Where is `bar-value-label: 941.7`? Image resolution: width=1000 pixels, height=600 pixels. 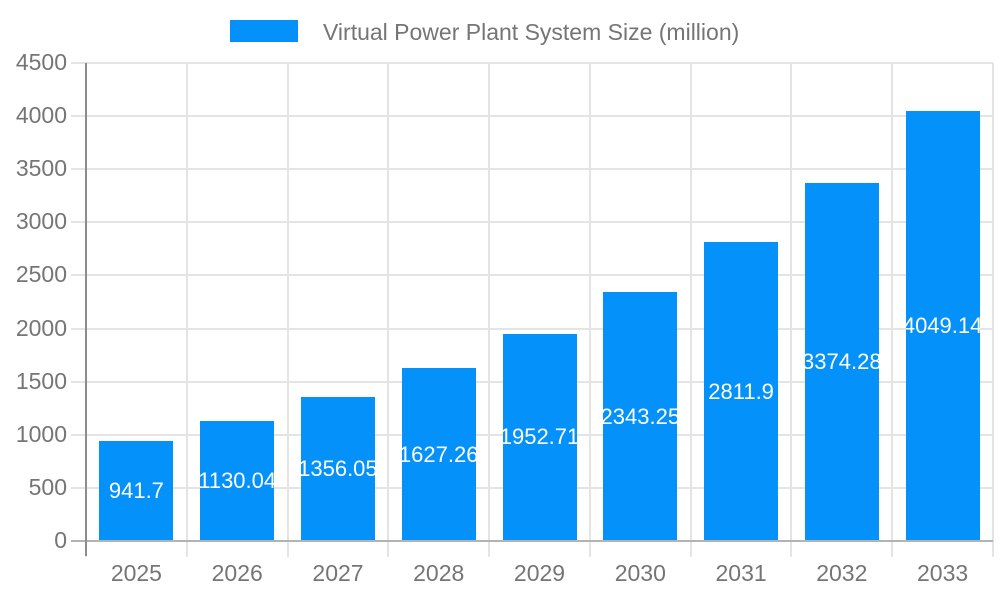 bar-value-label: 941.7 is located at coordinates (136, 490).